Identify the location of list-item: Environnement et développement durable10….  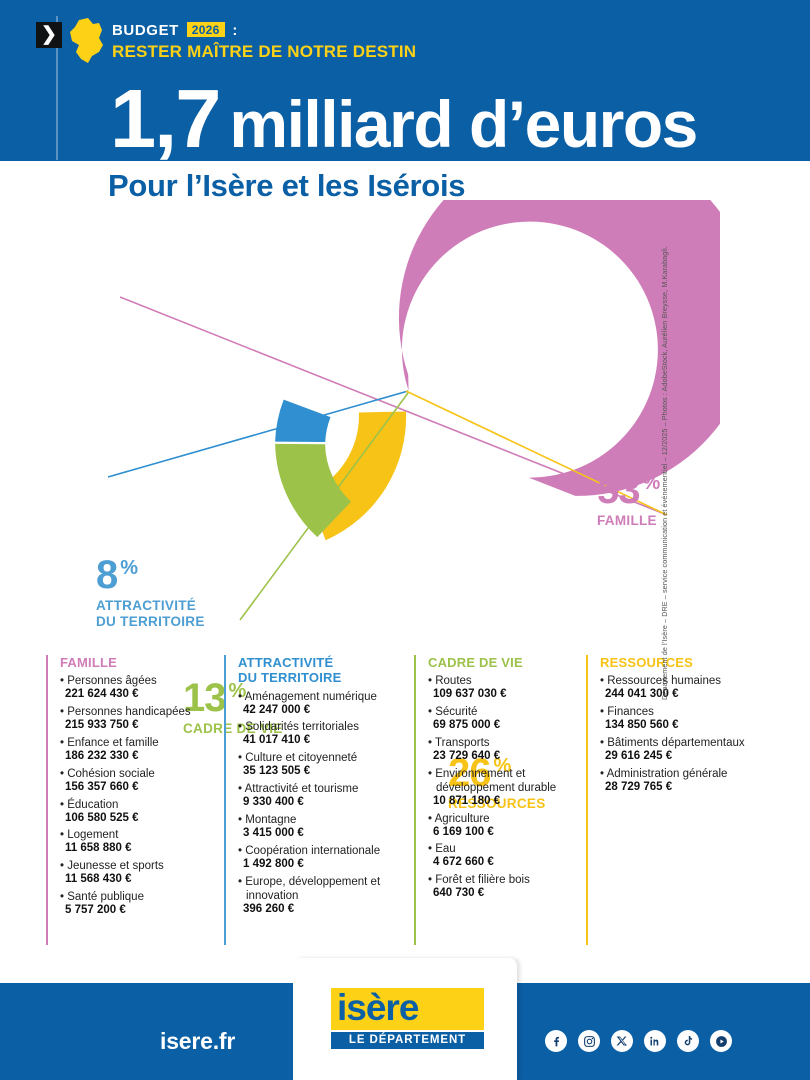
(507, 788).